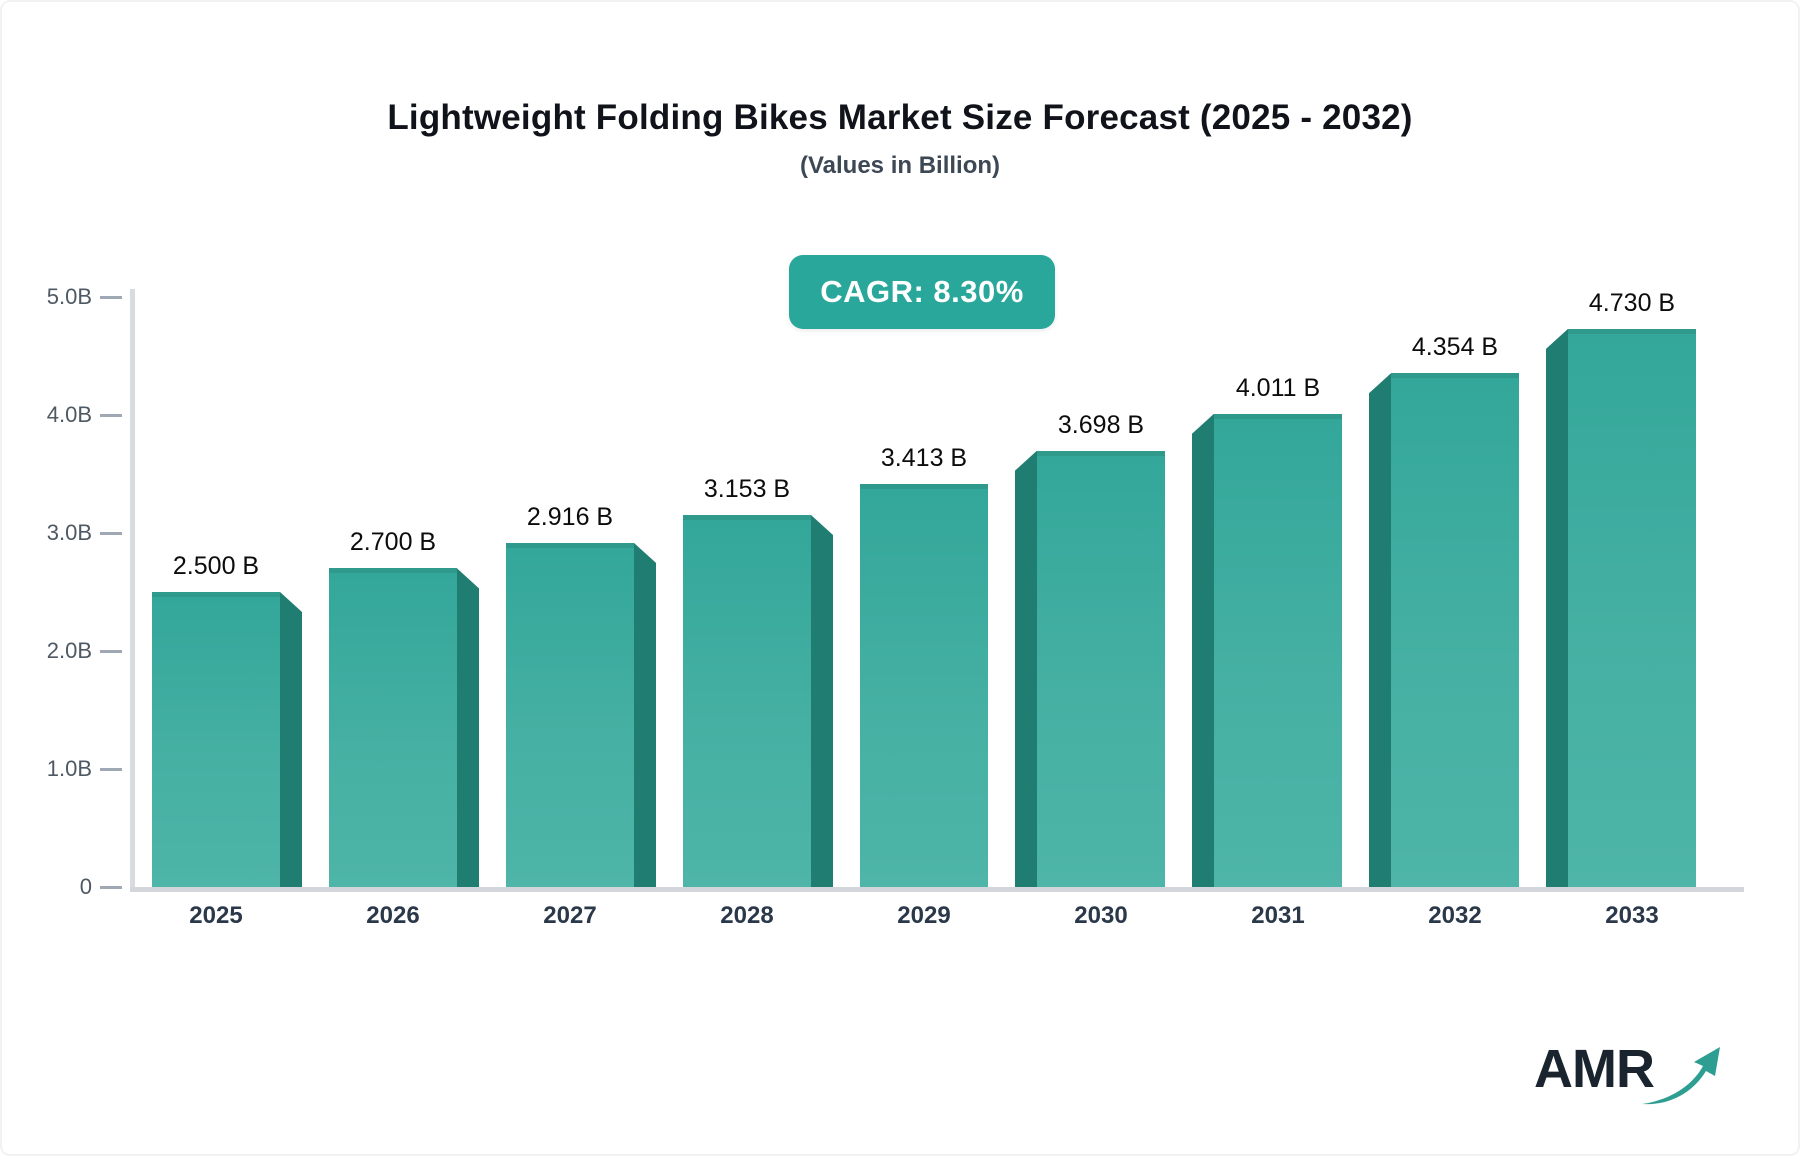  I want to click on chart-subtitle: (Values in Billion), so click(900, 165).